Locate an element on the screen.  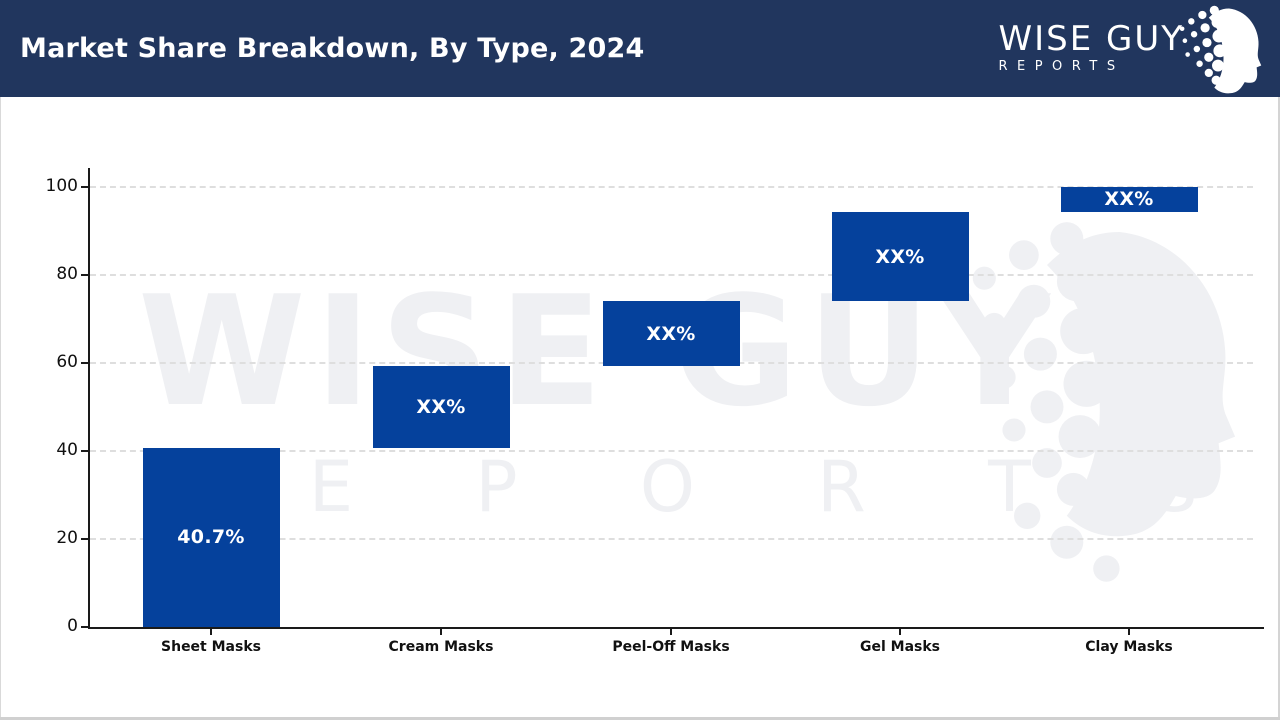
logo-subtitle: REPORTS is located at coordinates (1061, 66).